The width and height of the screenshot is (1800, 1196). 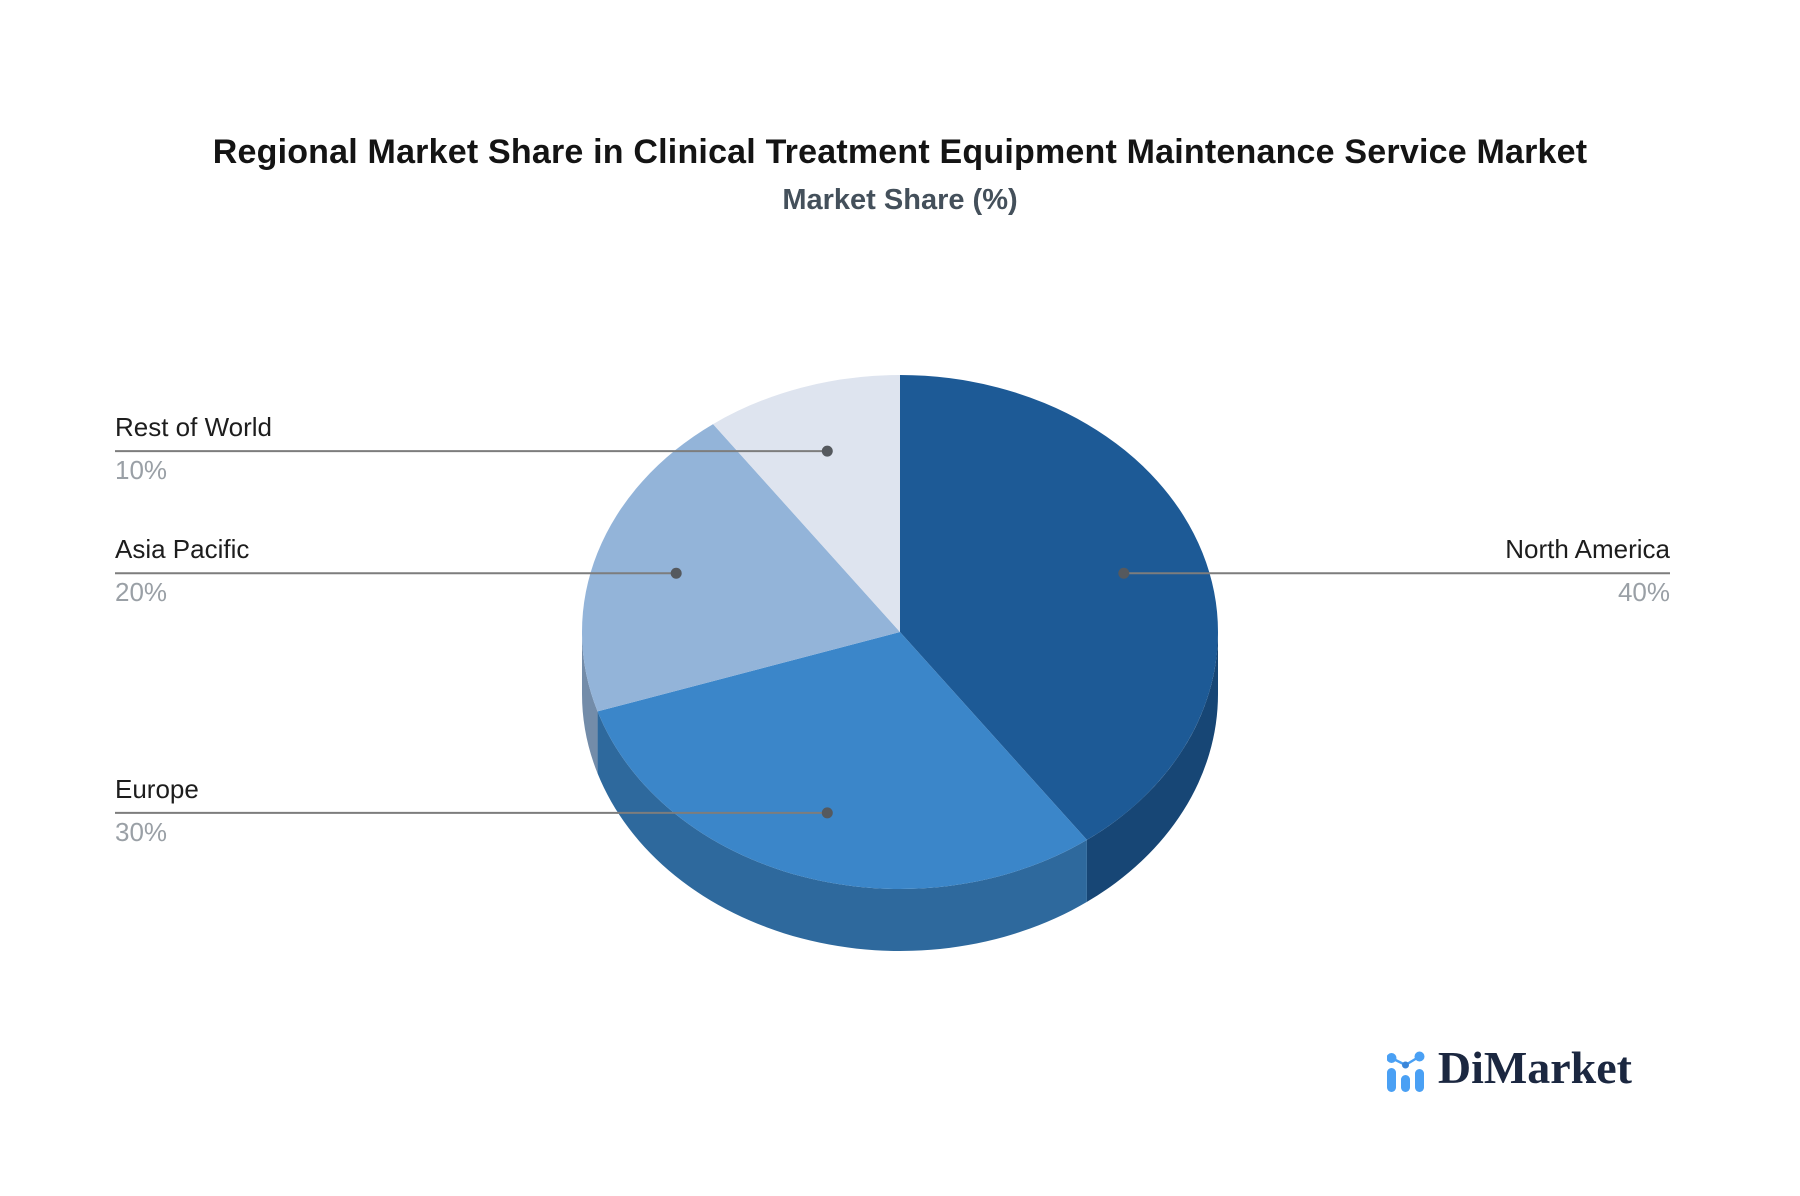 What do you see at coordinates (1059, 607) in the screenshot?
I see `pie-slice-north-america` at bounding box center [1059, 607].